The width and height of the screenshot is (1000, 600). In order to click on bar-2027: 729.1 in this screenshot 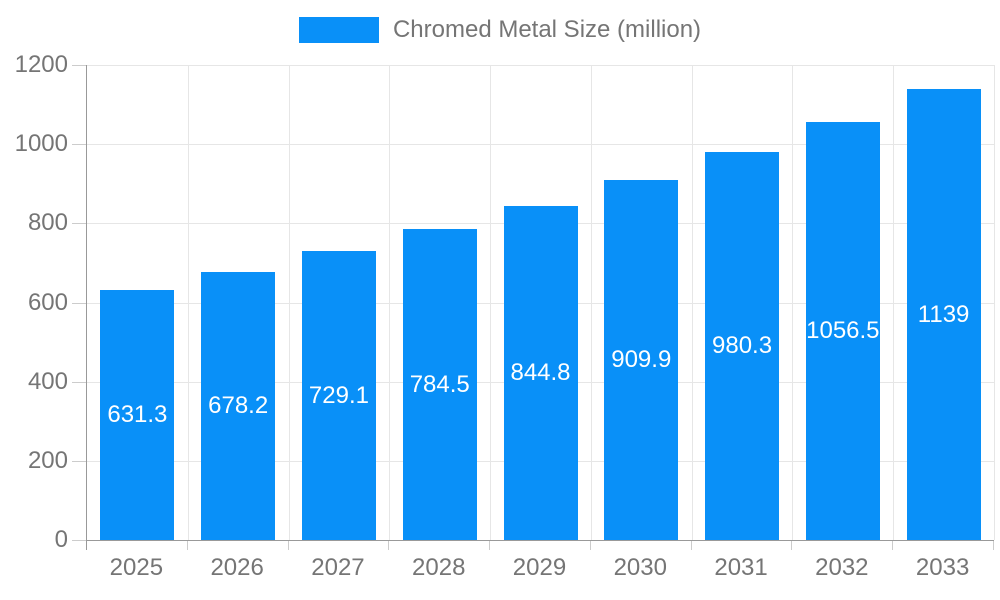, I will do `click(338, 395)`.